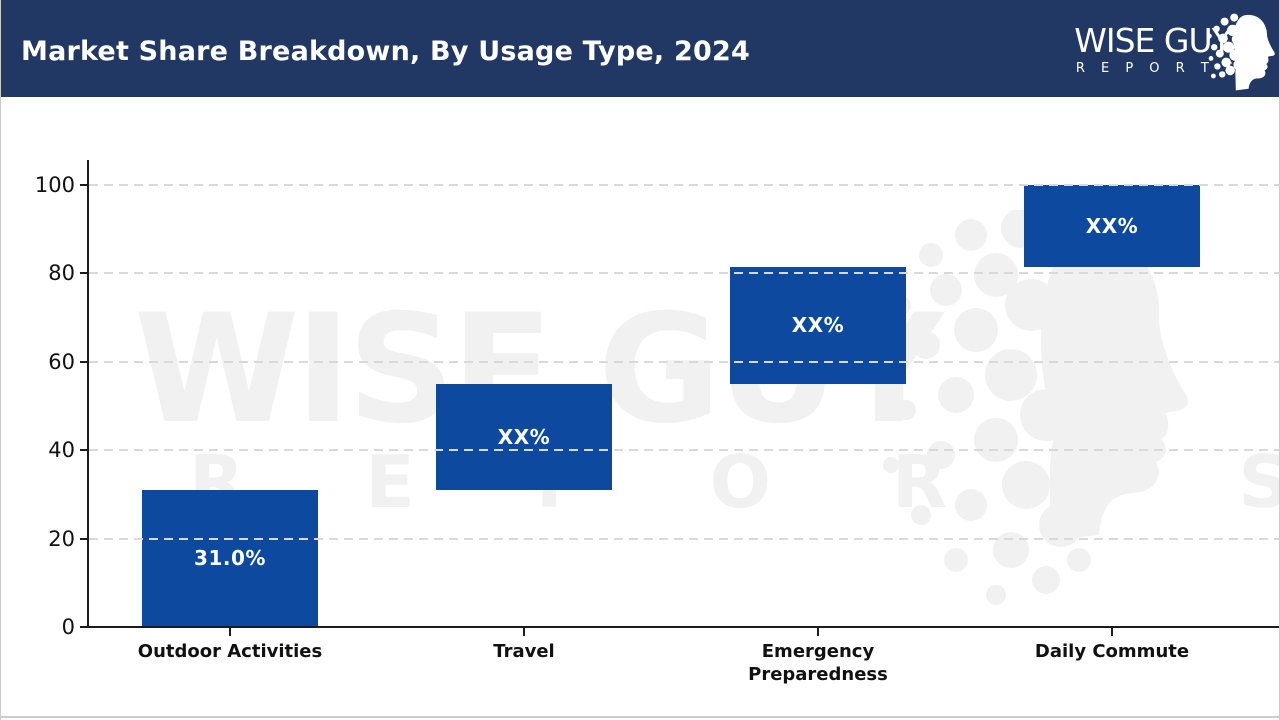  What do you see at coordinates (640, 717) in the screenshot?
I see `bottom-border` at bounding box center [640, 717].